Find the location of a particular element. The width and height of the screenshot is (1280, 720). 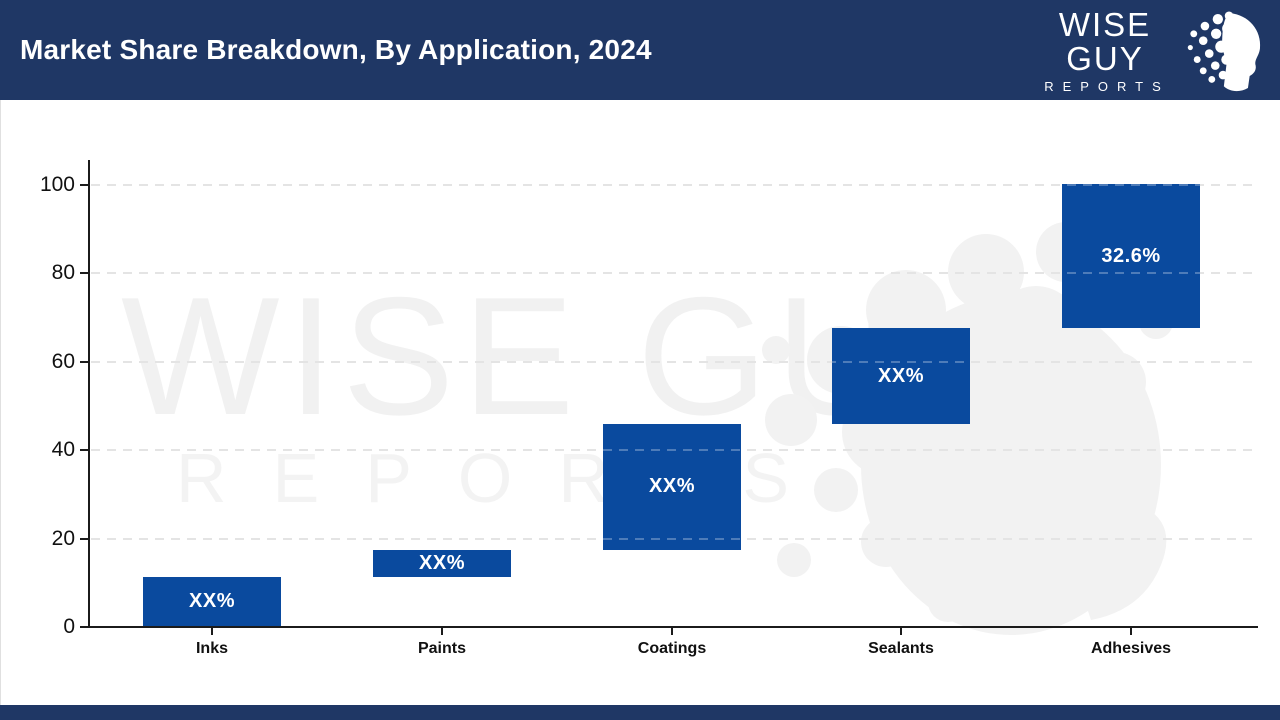

x-tick-inks is located at coordinates (212, 631).